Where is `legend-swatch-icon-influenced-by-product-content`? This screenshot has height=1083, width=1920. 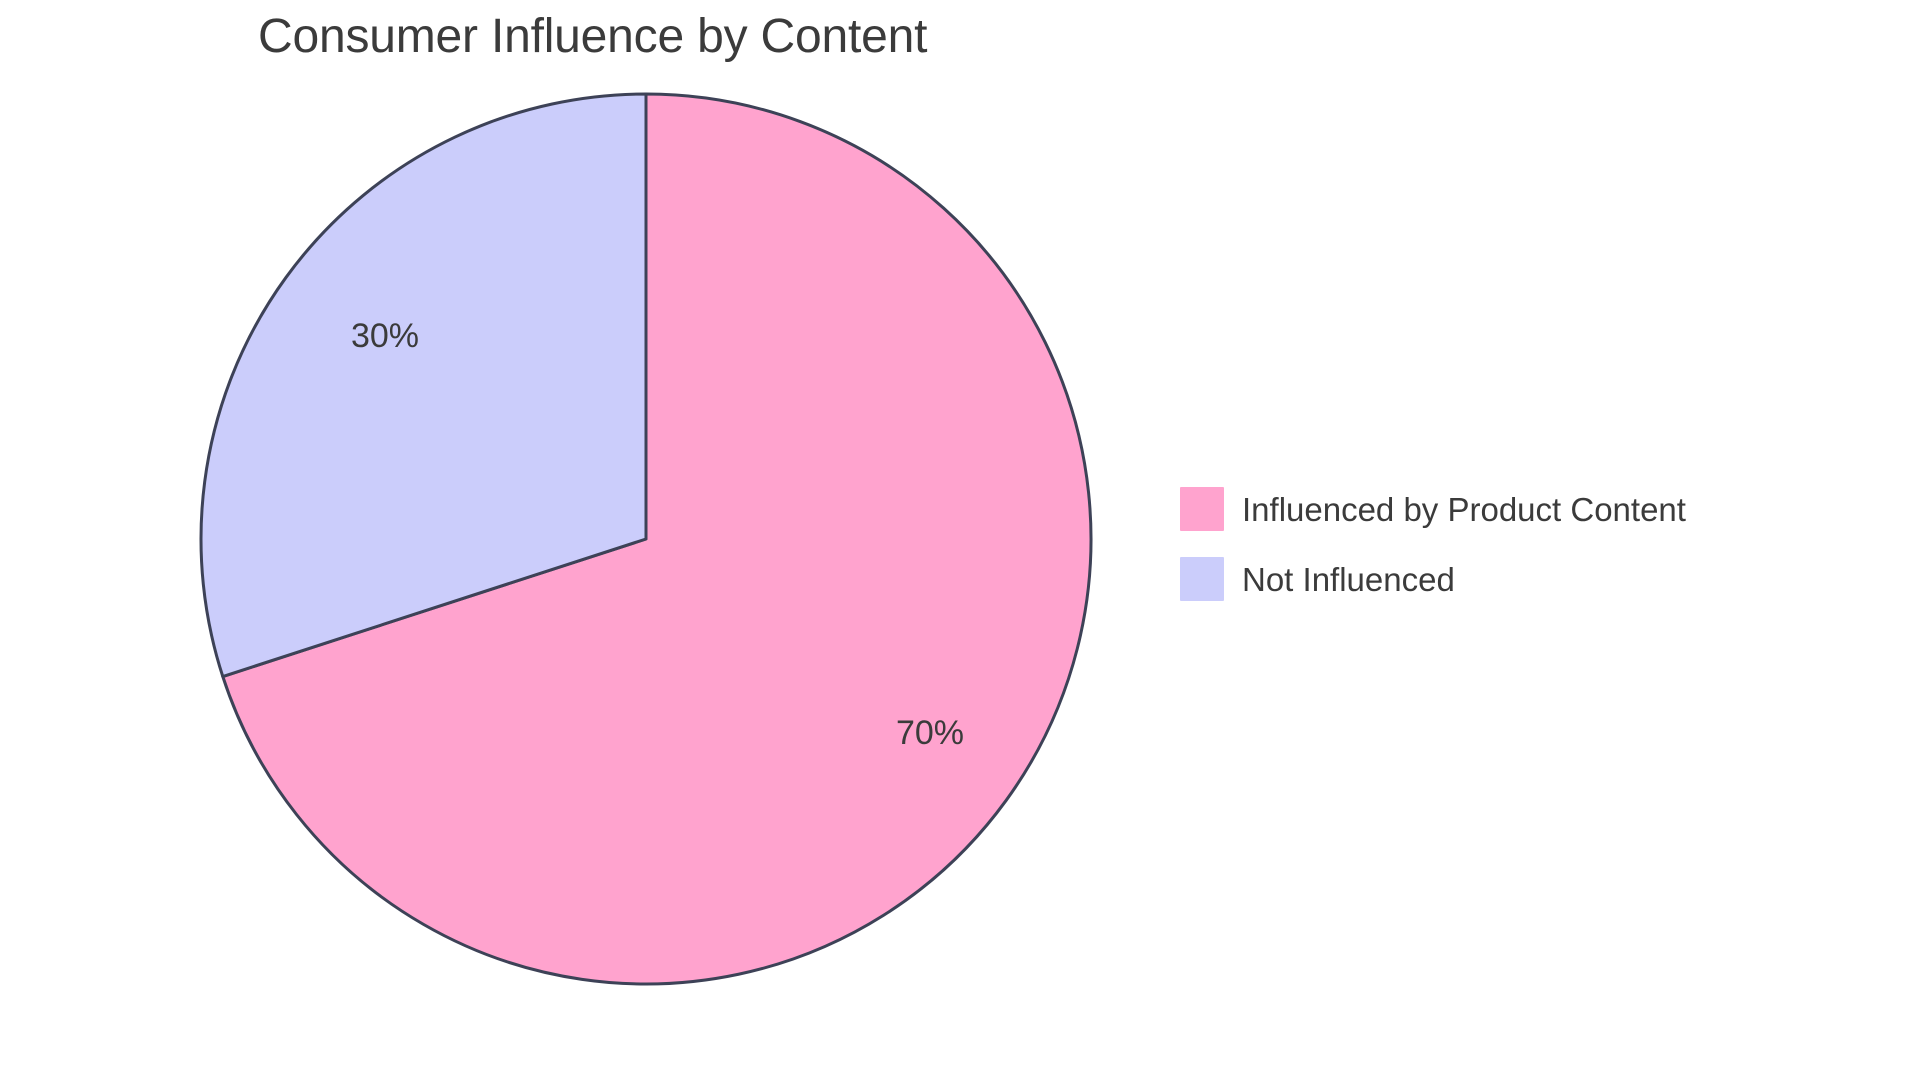
legend-swatch-icon-influenced-by-product-content is located at coordinates (1202, 509).